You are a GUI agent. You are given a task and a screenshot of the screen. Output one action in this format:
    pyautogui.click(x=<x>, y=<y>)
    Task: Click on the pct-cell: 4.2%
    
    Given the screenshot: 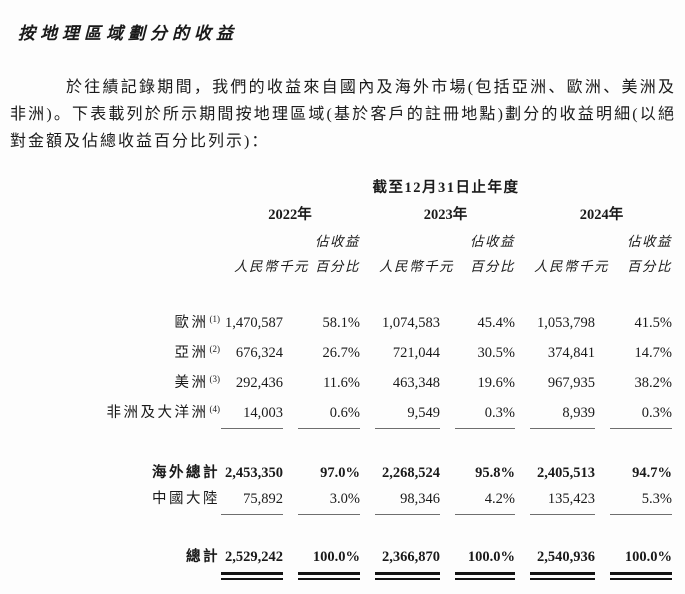 What is the action you would take?
    pyautogui.click(x=499, y=499)
    